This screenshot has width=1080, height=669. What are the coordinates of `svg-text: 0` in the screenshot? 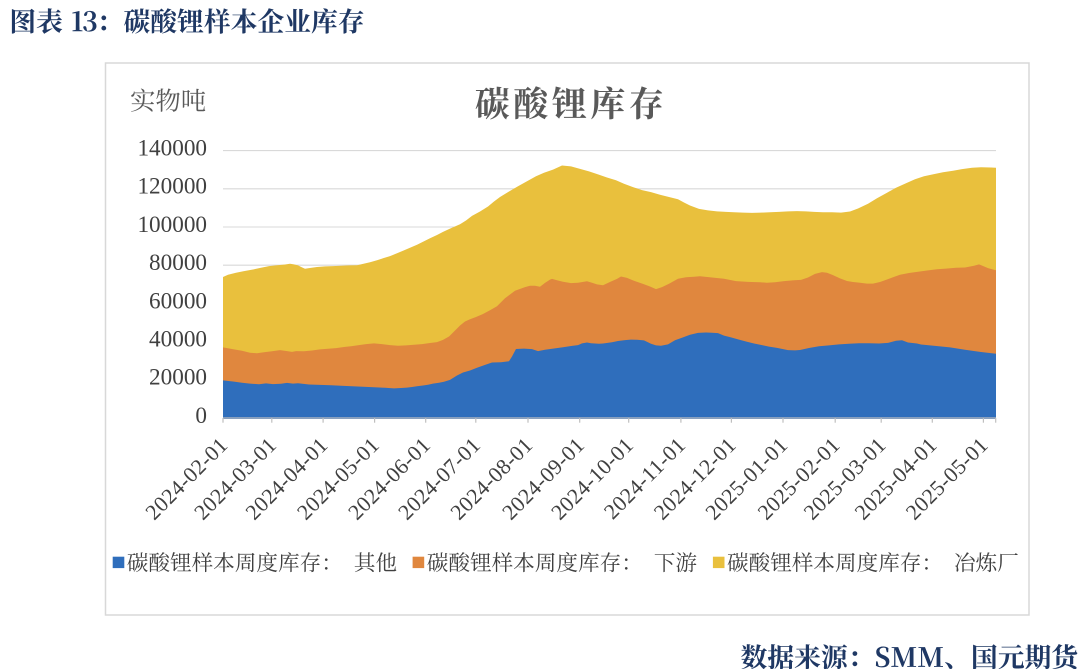 It's located at (201, 416).